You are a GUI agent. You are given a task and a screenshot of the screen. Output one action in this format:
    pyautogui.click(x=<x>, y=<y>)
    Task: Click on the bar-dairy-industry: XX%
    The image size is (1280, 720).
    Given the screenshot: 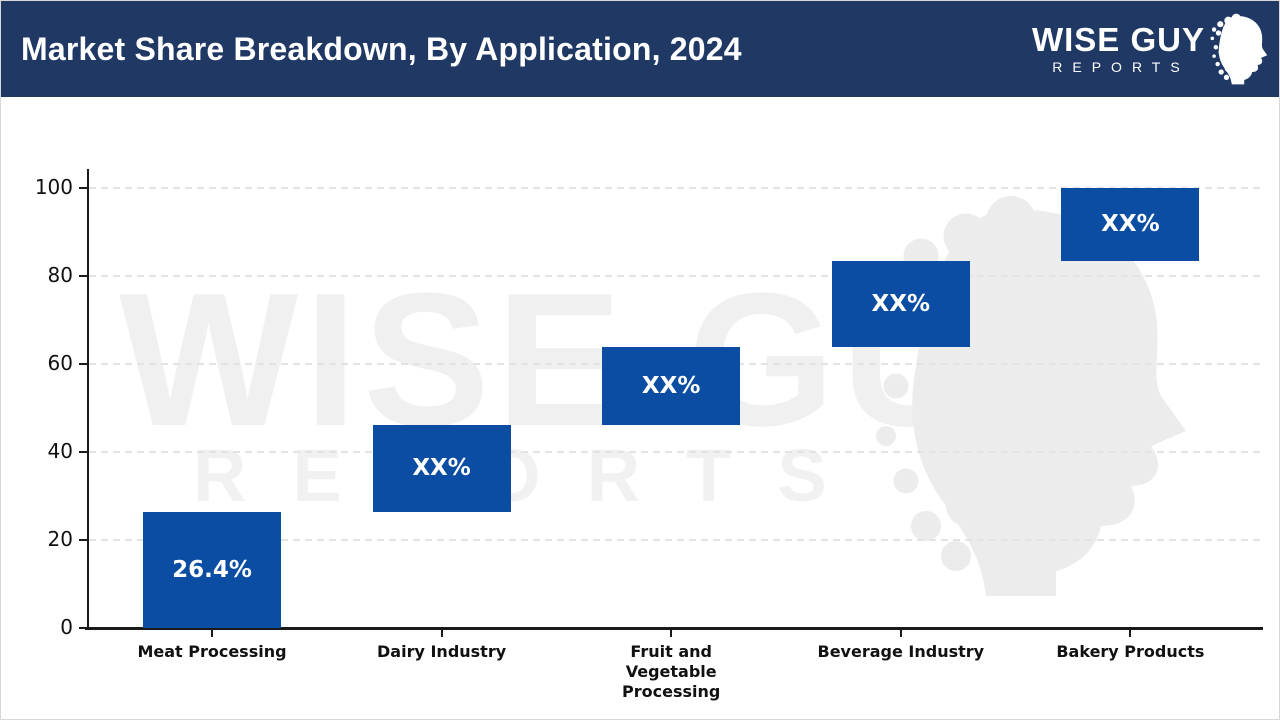 What is the action you would take?
    pyautogui.click(x=441, y=468)
    